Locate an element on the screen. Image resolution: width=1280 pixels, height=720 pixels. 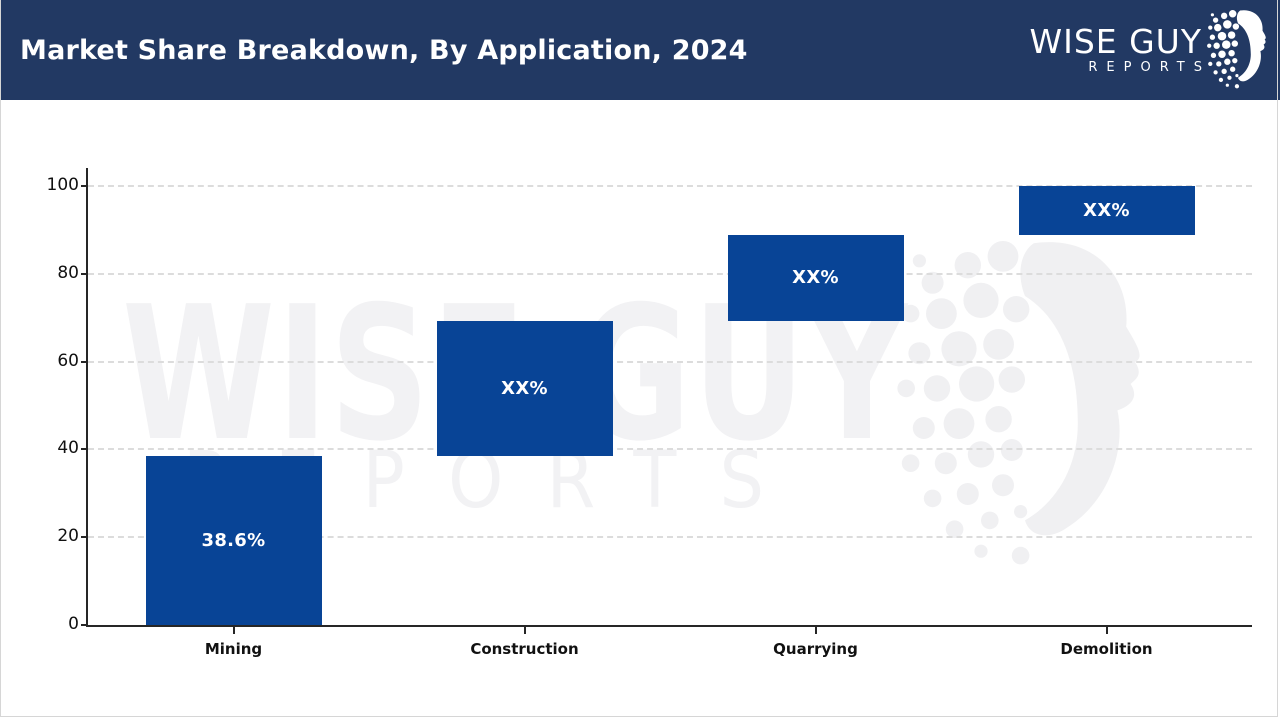
x-axis-category-label: Quarrying is located at coordinates (815, 649).